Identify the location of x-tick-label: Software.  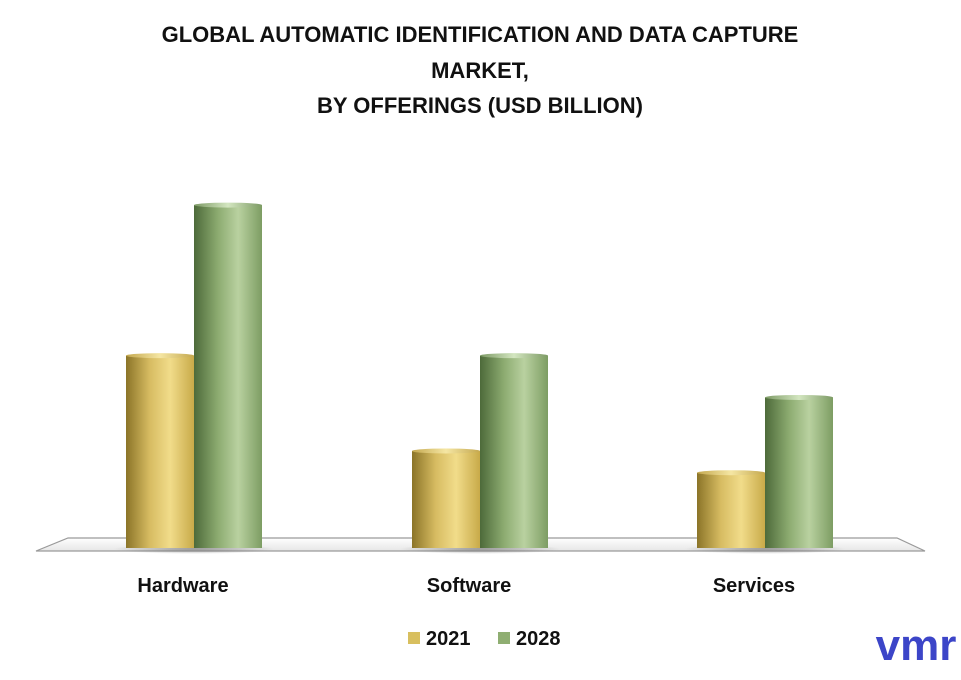
(469, 586).